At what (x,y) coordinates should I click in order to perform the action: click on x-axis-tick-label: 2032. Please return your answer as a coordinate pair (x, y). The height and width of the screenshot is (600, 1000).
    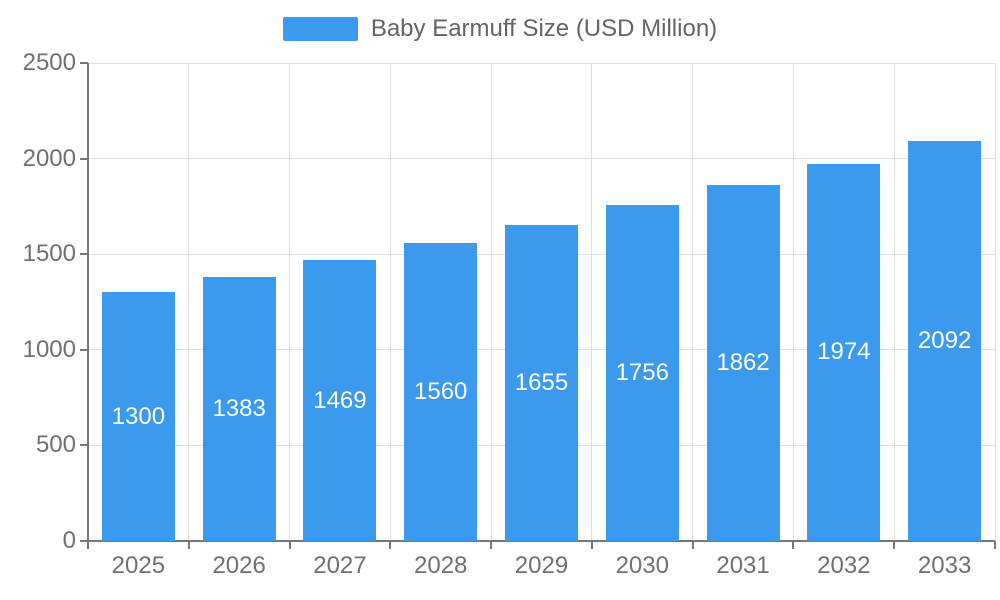
    Looking at the image, I should click on (844, 565).